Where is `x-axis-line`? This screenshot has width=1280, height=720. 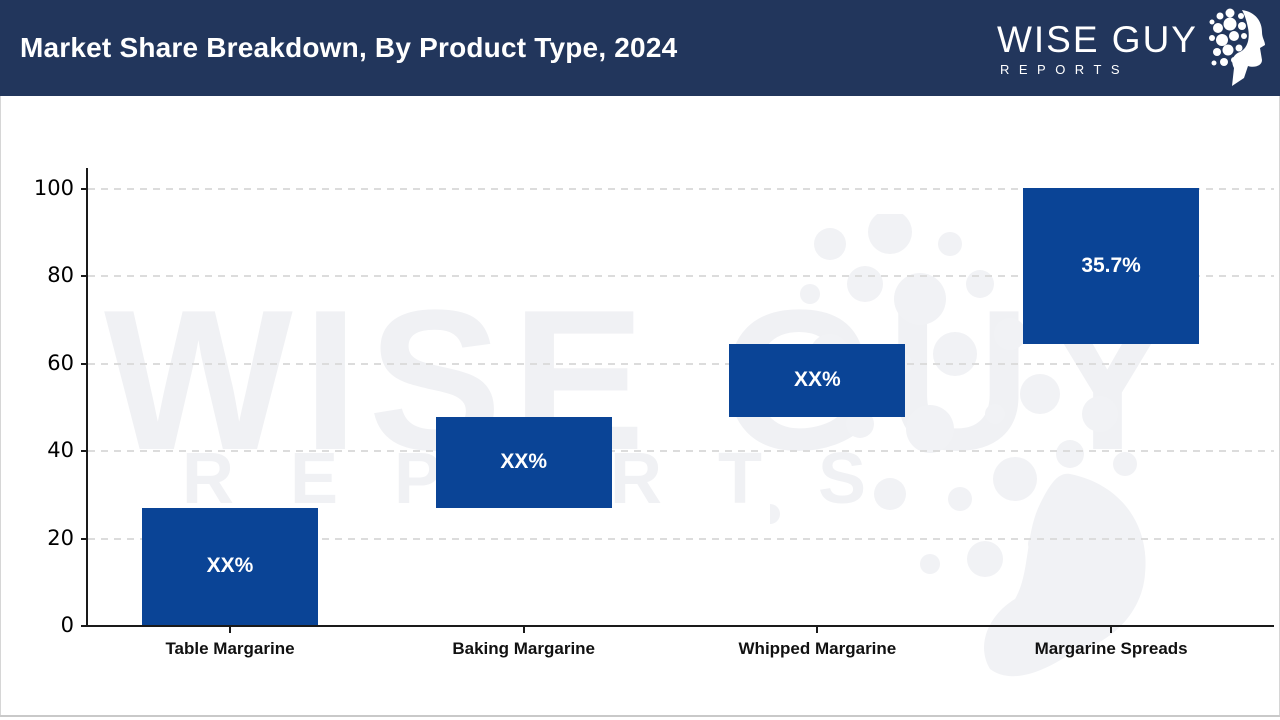 x-axis-line is located at coordinates (680, 626).